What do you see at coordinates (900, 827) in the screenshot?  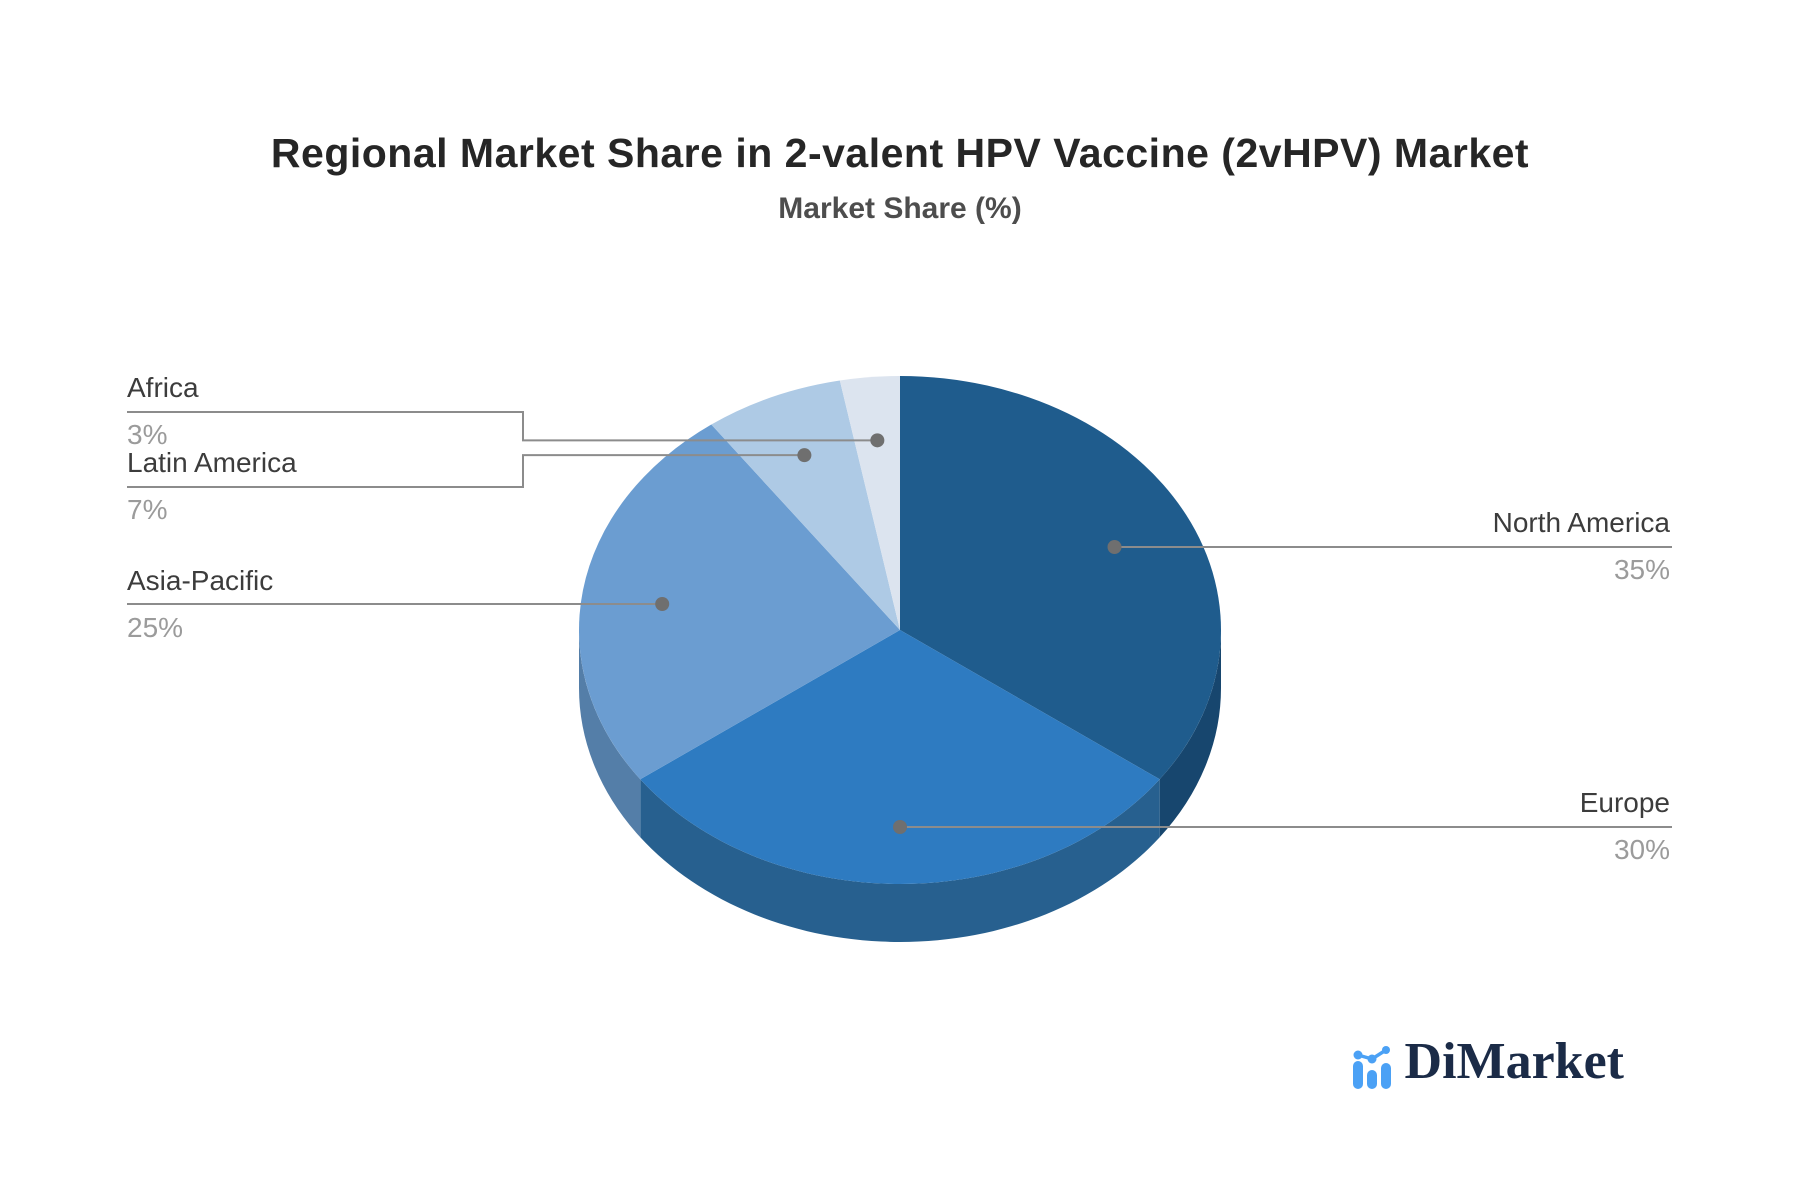 I see `leader-dot-europe` at bounding box center [900, 827].